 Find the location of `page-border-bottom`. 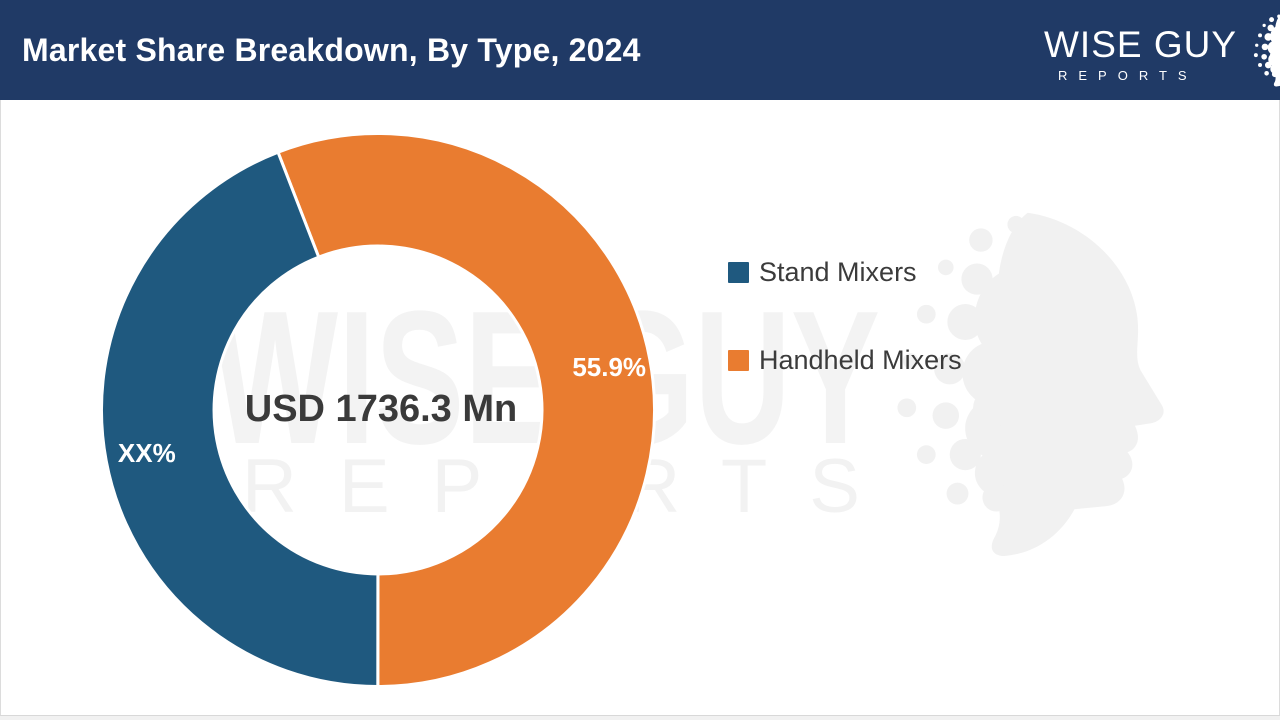

page-border-bottom is located at coordinates (640, 717).